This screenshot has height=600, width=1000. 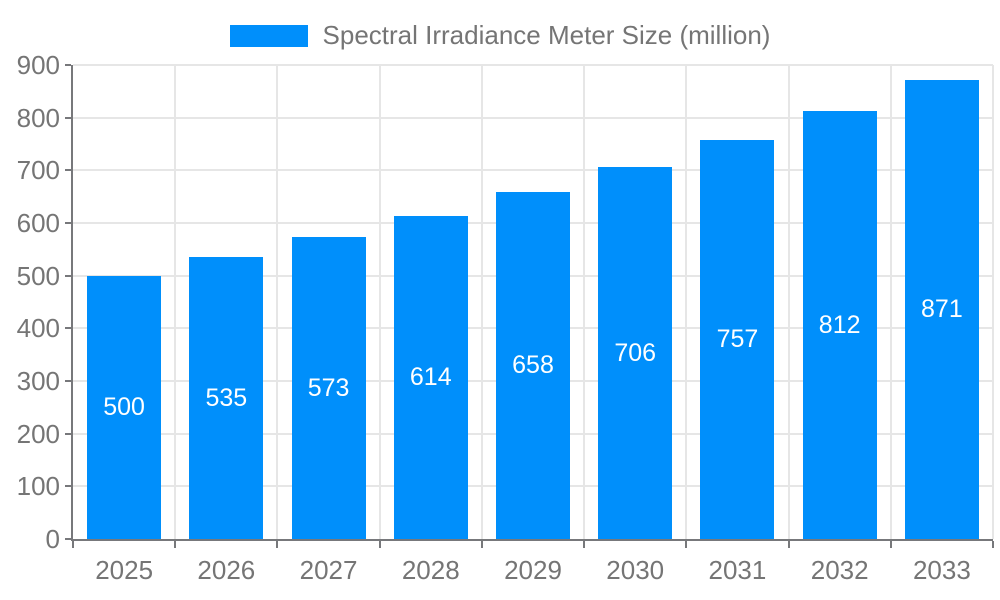 What do you see at coordinates (52, 539) in the screenshot?
I see `y-axis-label: 0` at bounding box center [52, 539].